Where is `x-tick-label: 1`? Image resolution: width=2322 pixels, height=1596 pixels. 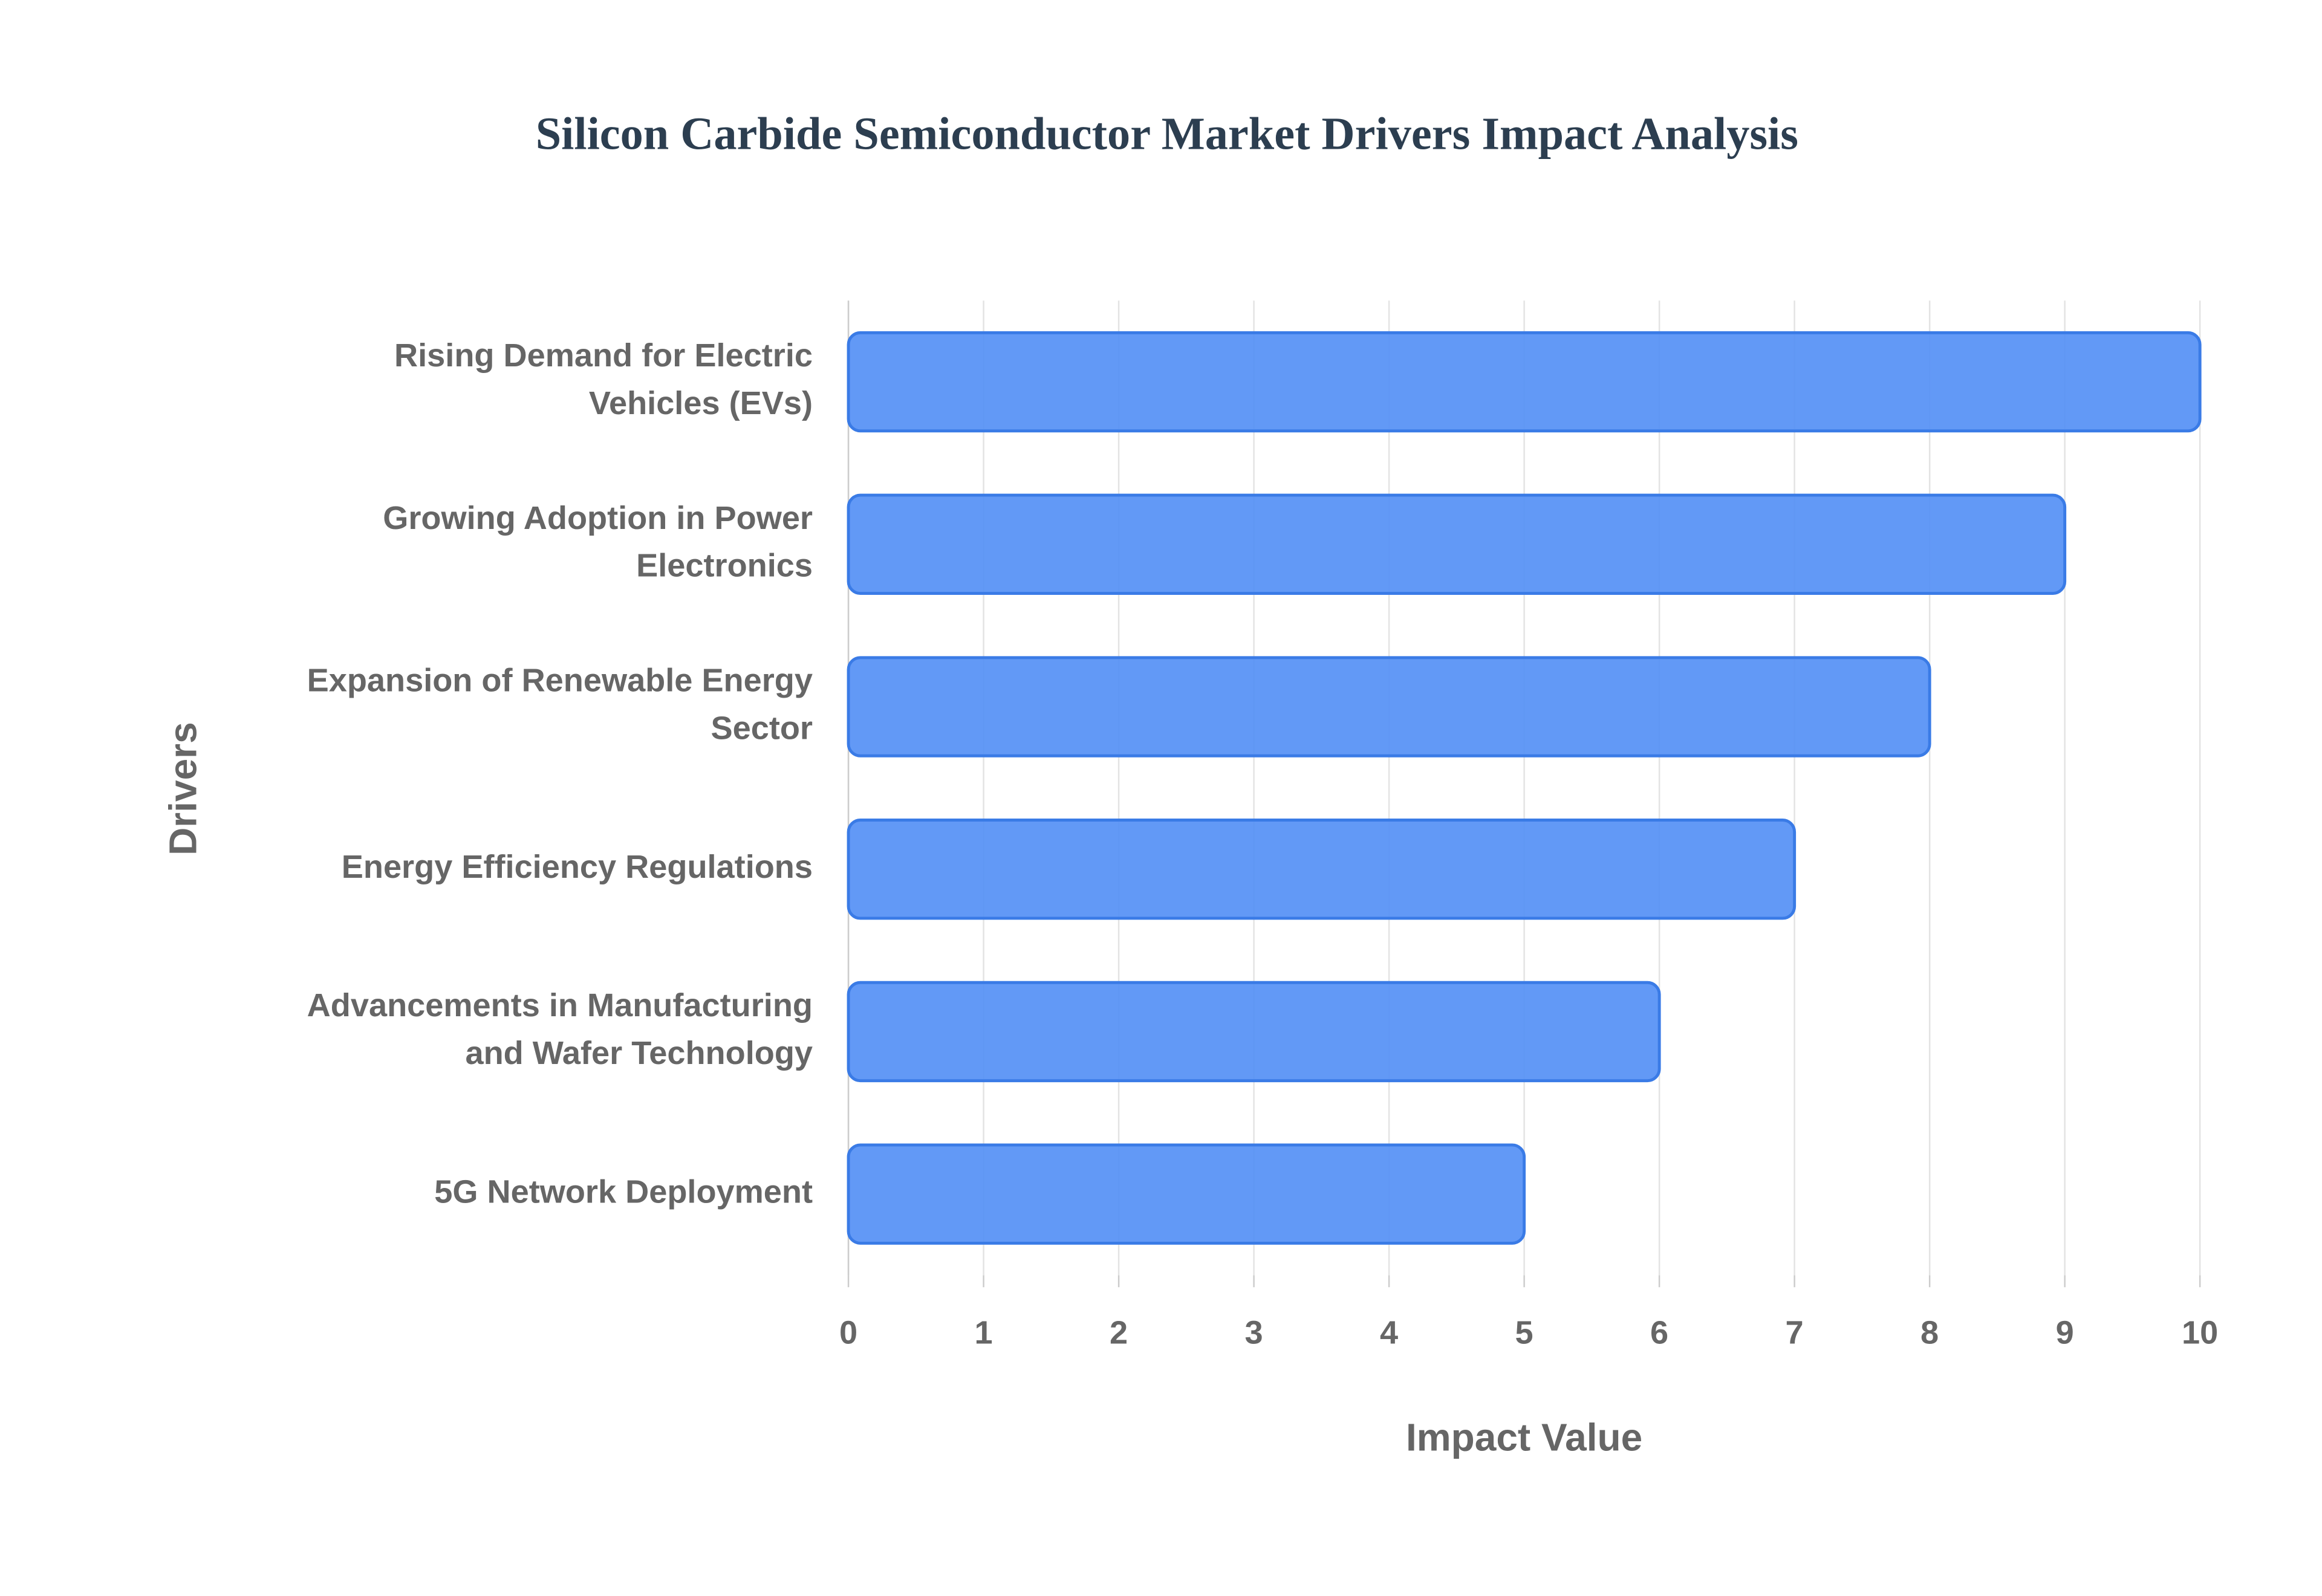
x-tick-label: 1 is located at coordinates (984, 1332).